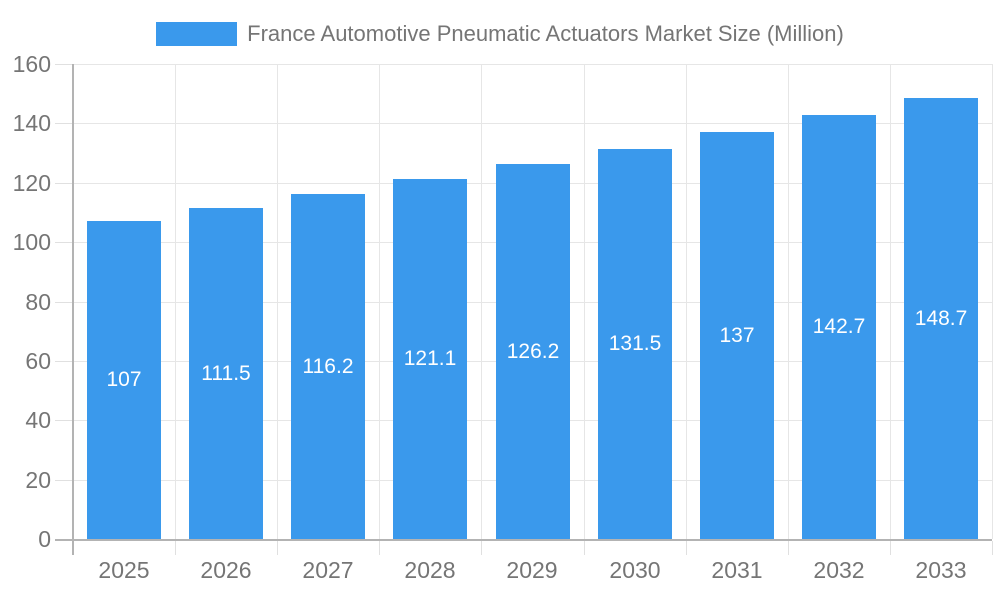 The image size is (1000, 600). What do you see at coordinates (226, 570) in the screenshot?
I see `x-axis-label-2026: 2026` at bounding box center [226, 570].